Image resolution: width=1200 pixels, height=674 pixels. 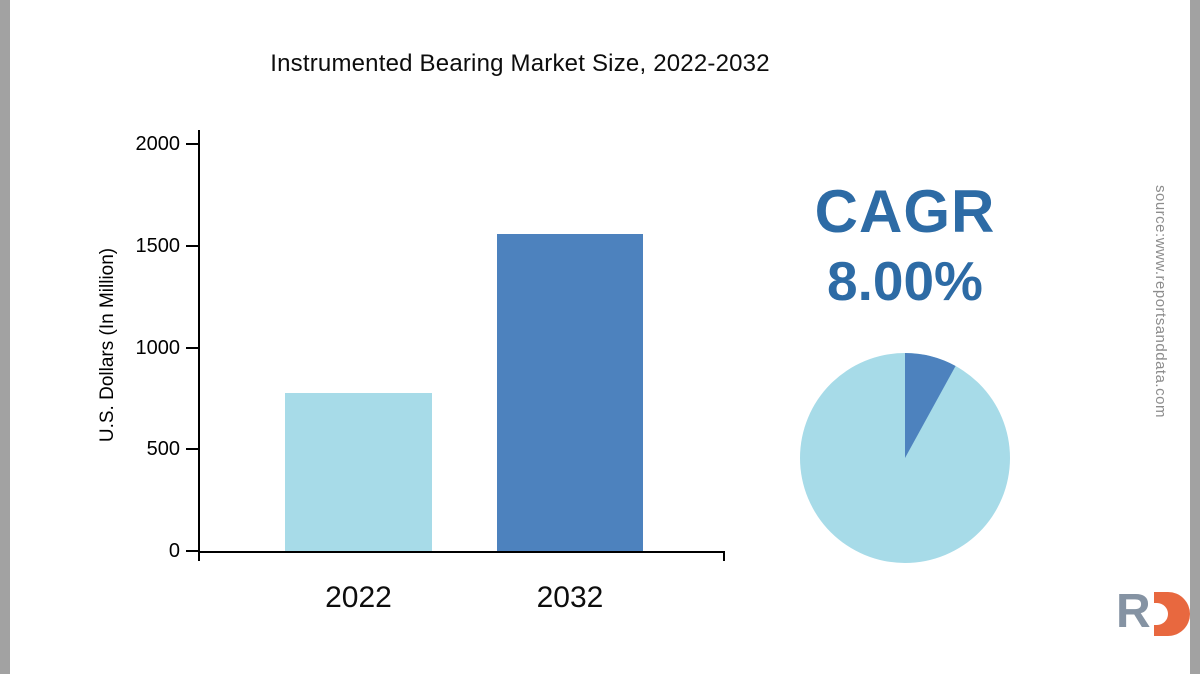 What do you see at coordinates (199, 341) in the screenshot?
I see `y-axis-line` at bounding box center [199, 341].